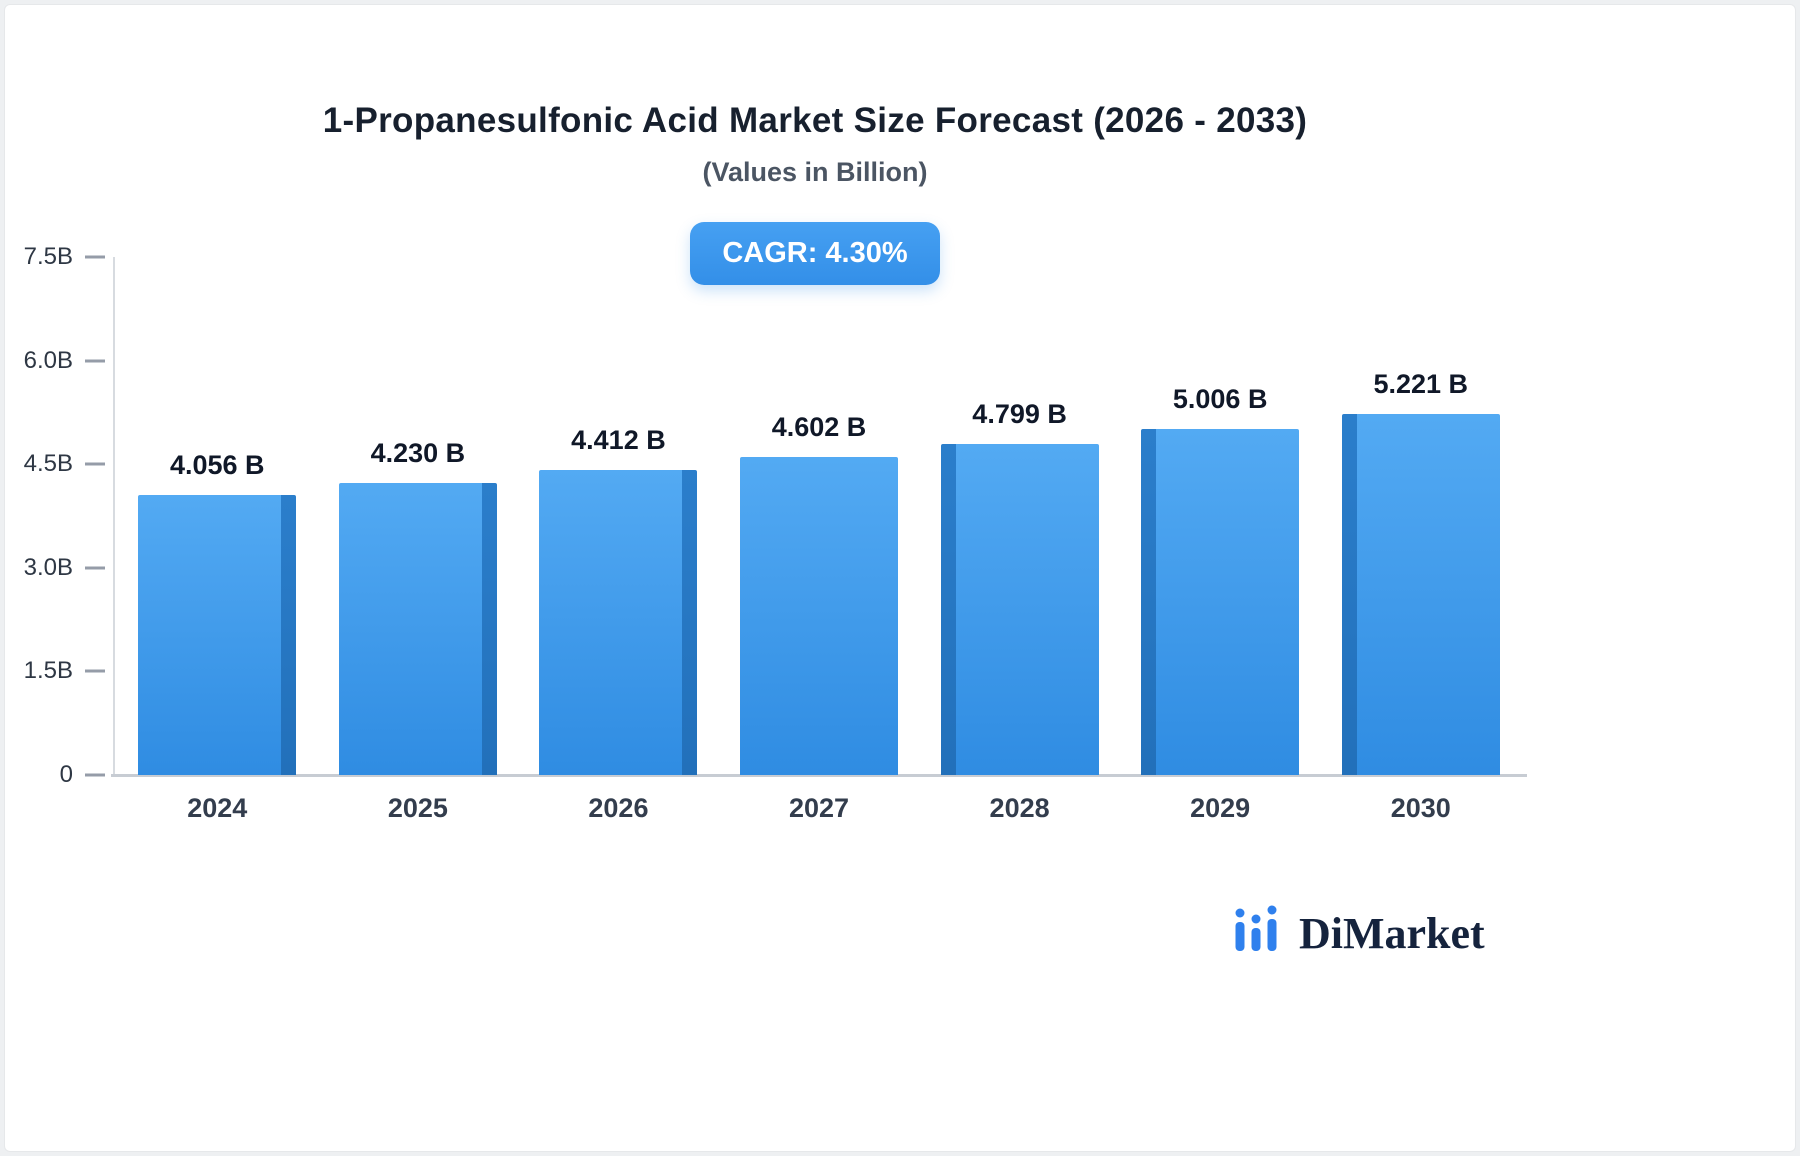  I want to click on bar-slot: 4.056 B 2024, so click(217, 540).